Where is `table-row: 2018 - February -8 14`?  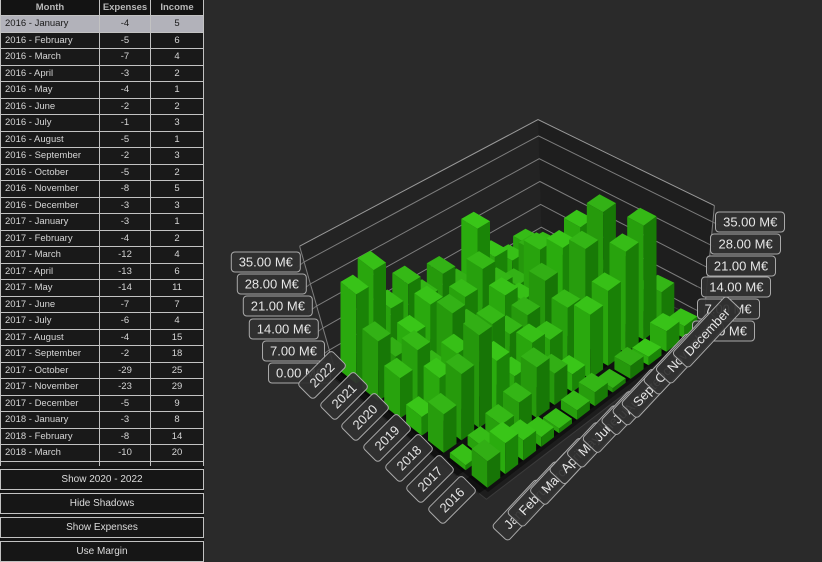 table-row: 2018 - February -8 14 is located at coordinates (102, 436).